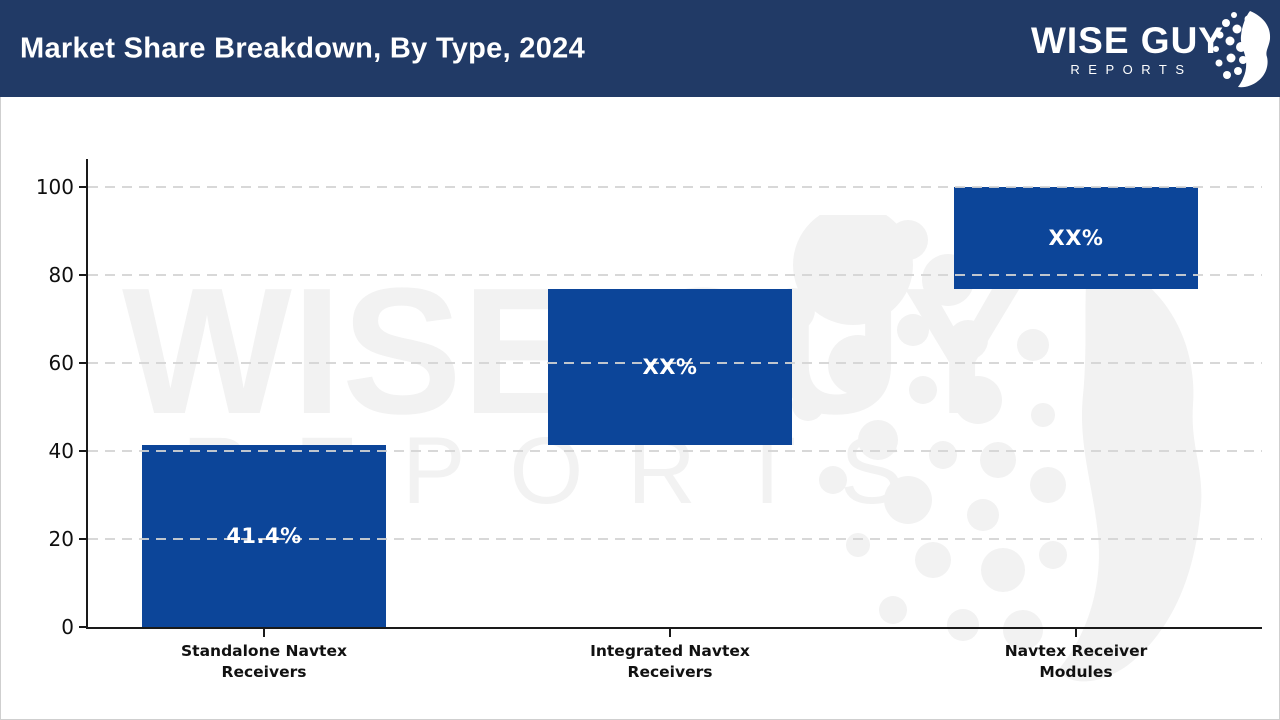 Image resolution: width=1280 pixels, height=720 pixels. I want to click on page-title: Market Share Breakdown, By Type, 2024, so click(303, 48).